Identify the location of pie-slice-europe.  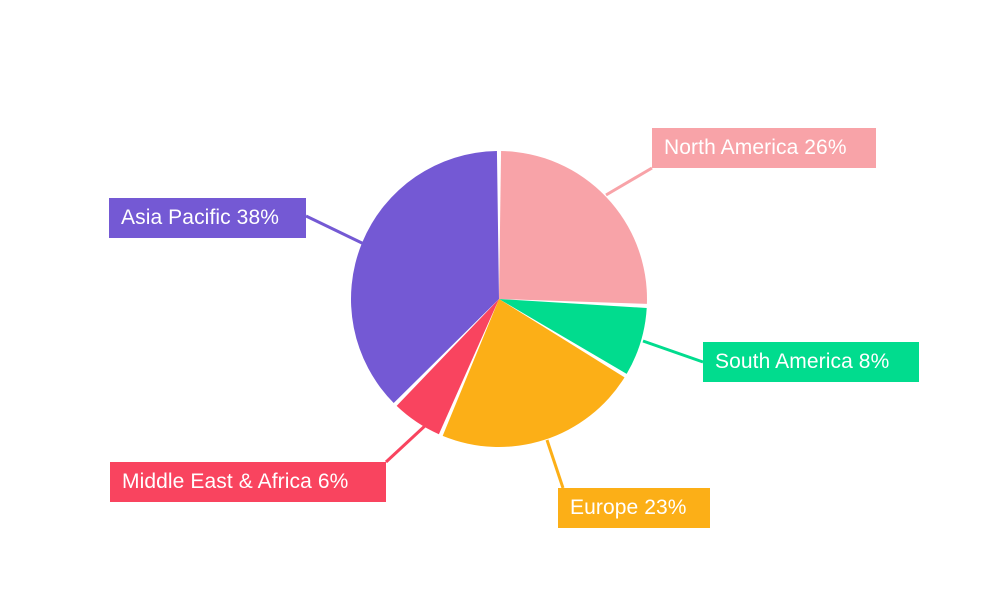
(533, 373).